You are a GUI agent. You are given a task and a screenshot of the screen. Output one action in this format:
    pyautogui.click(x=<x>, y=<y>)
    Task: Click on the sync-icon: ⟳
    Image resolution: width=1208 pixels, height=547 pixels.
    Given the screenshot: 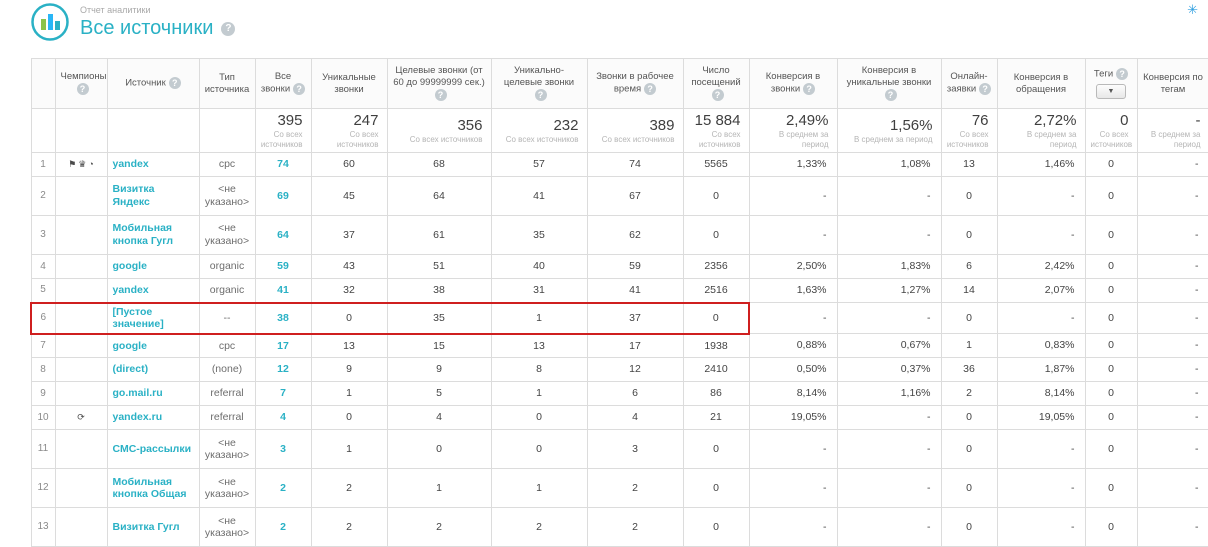 What is the action you would take?
    pyautogui.click(x=81, y=417)
    